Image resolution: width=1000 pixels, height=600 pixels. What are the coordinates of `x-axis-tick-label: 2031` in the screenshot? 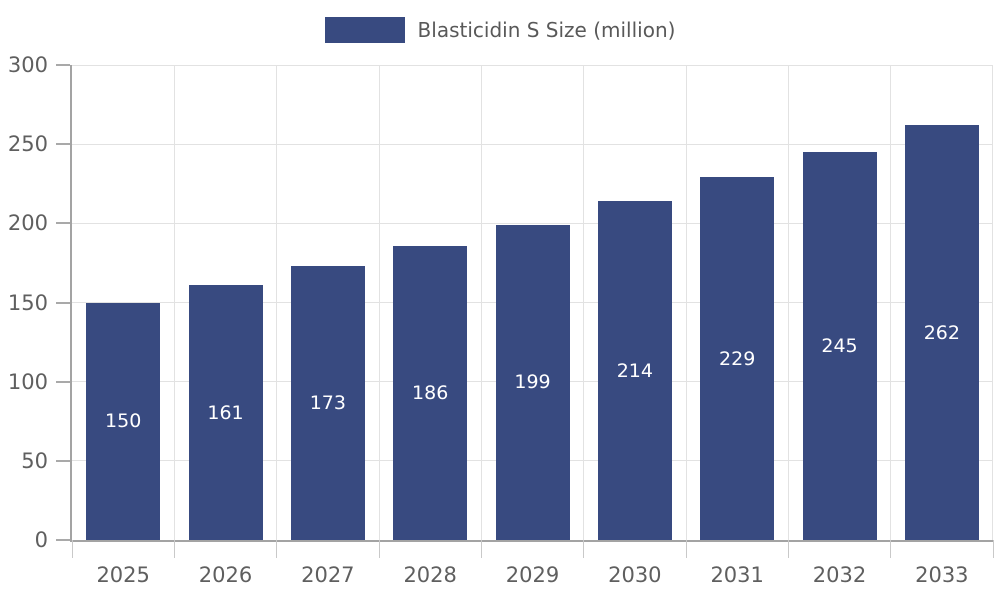 It's located at (737, 575).